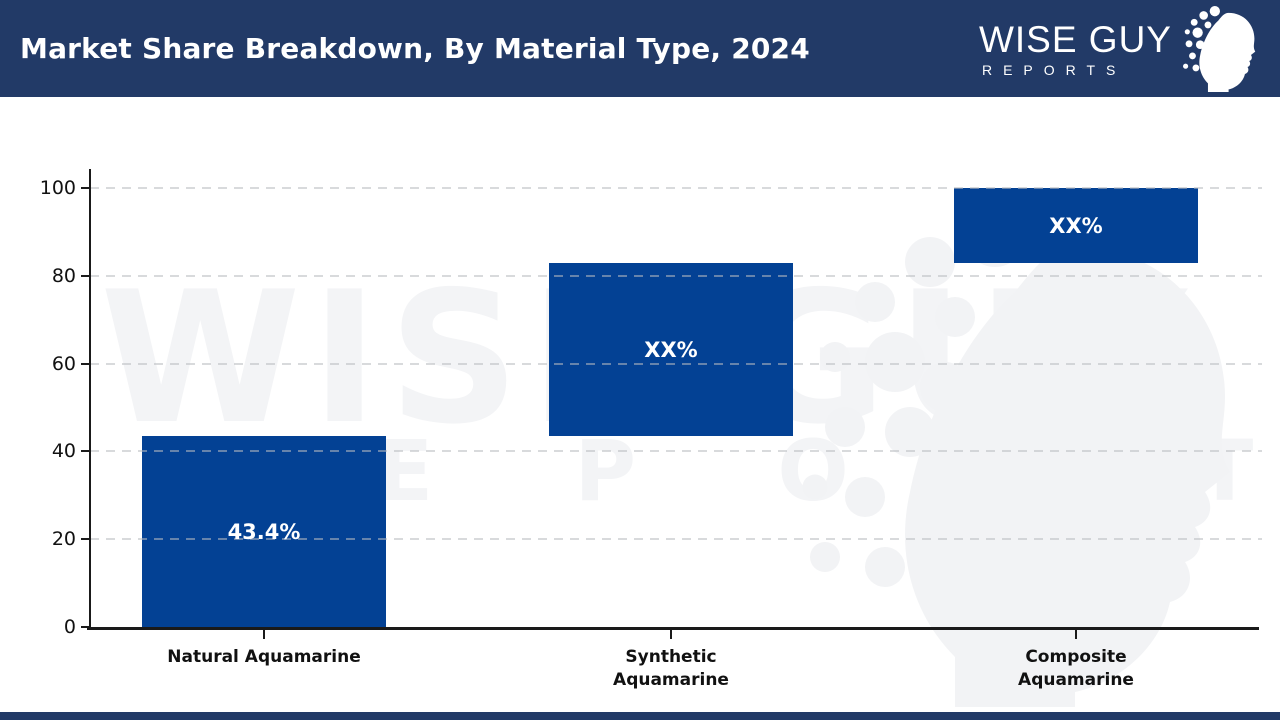 The width and height of the screenshot is (1280, 720). I want to click on logo-subtitle: REPORTS, so click(1054, 69).